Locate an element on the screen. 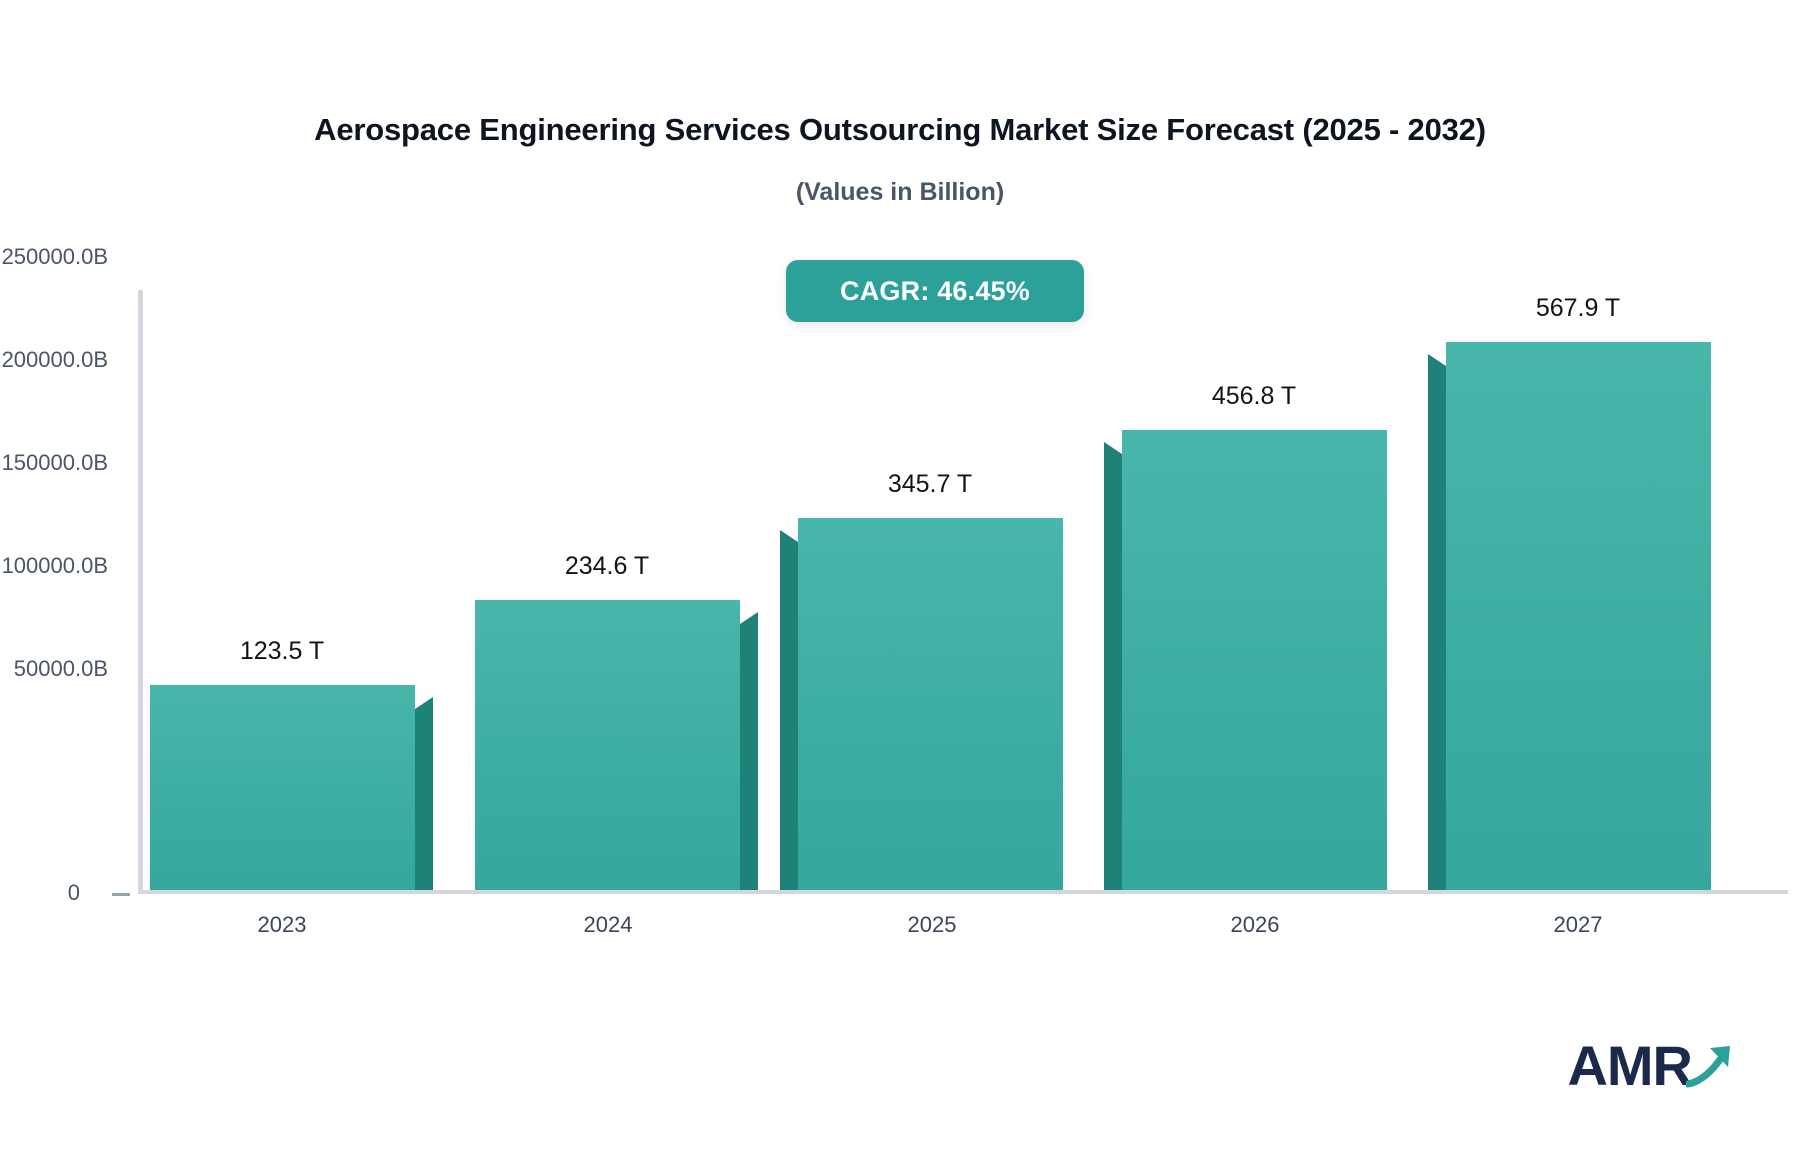 The height and width of the screenshot is (1156, 1800). y-tick-label: 0 is located at coordinates (73, 892).